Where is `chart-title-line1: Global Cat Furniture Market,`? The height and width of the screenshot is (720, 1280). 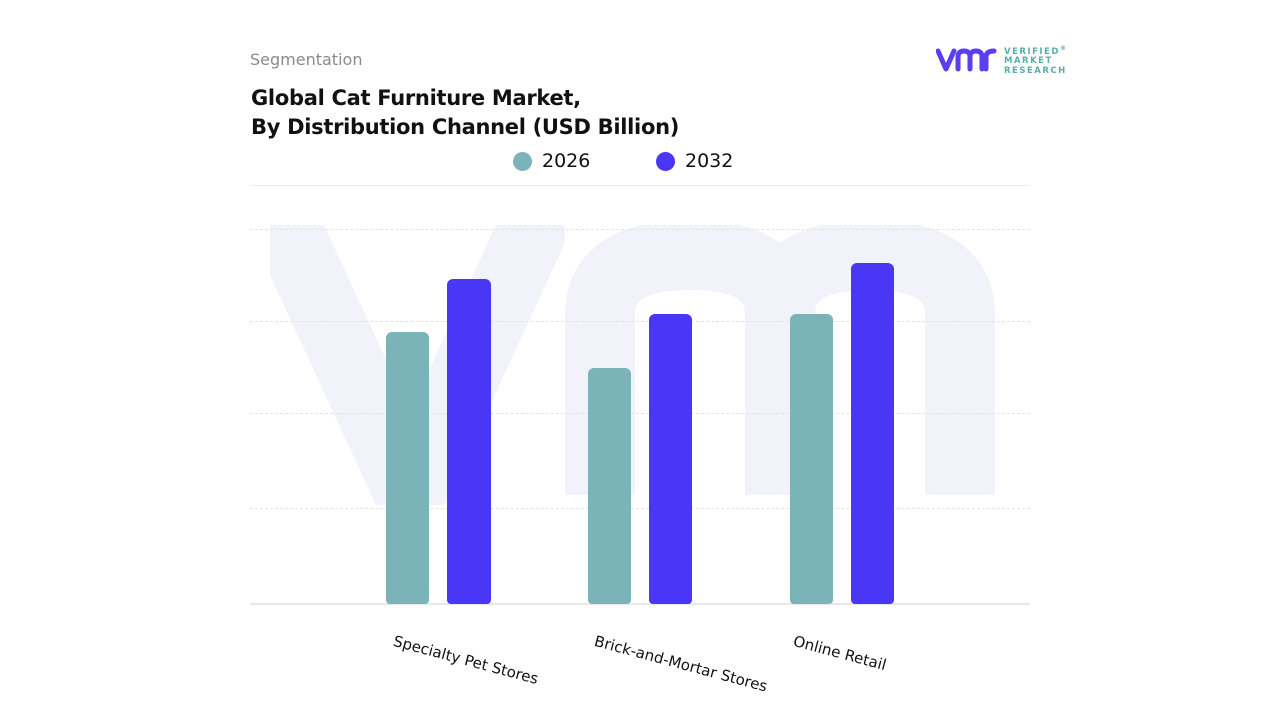
chart-title-line1: Global Cat Furniture Market, is located at coordinates (416, 98).